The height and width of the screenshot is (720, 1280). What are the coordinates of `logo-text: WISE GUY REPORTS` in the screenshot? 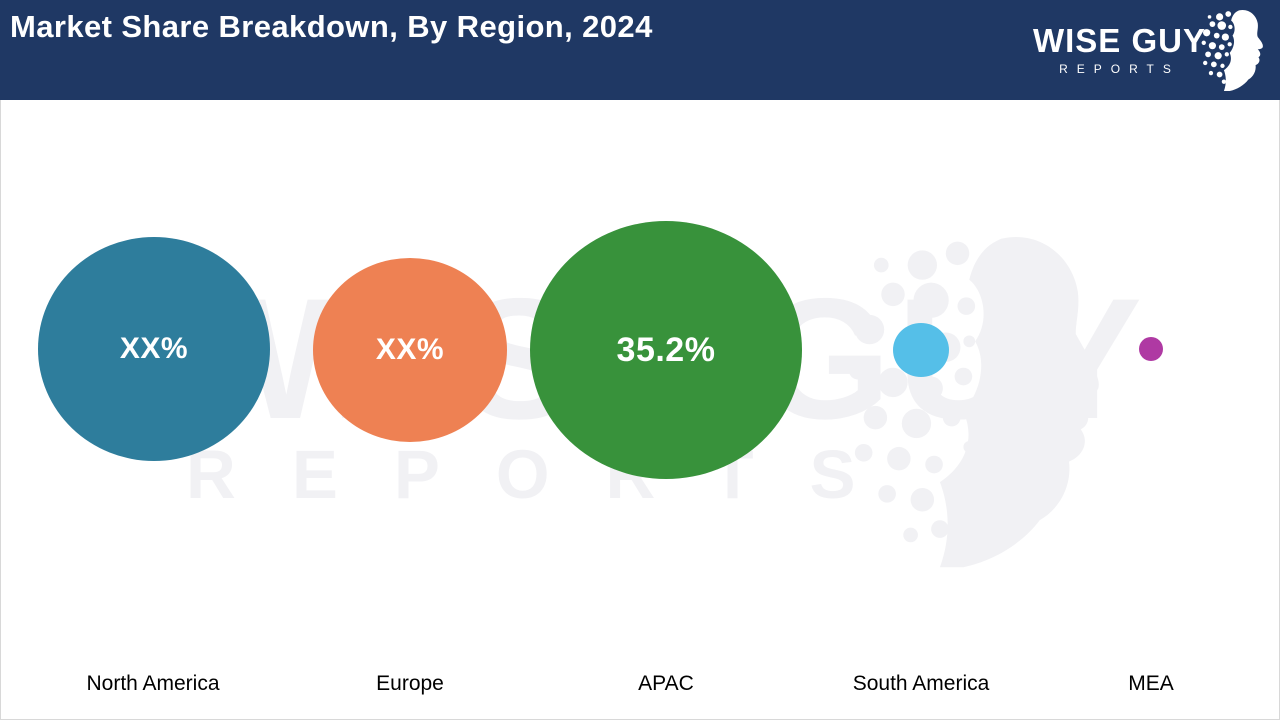 It's located at (1119, 49).